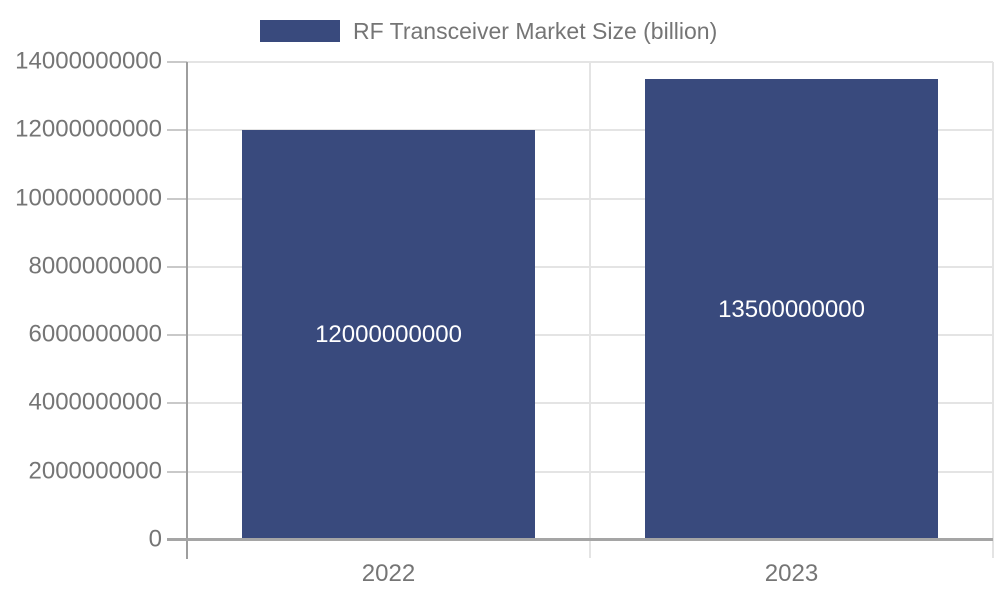  What do you see at coordinates (95, 402) in the screenshot?
I see `y-axis-label: 4000000000` at bounding box center [95, 402].